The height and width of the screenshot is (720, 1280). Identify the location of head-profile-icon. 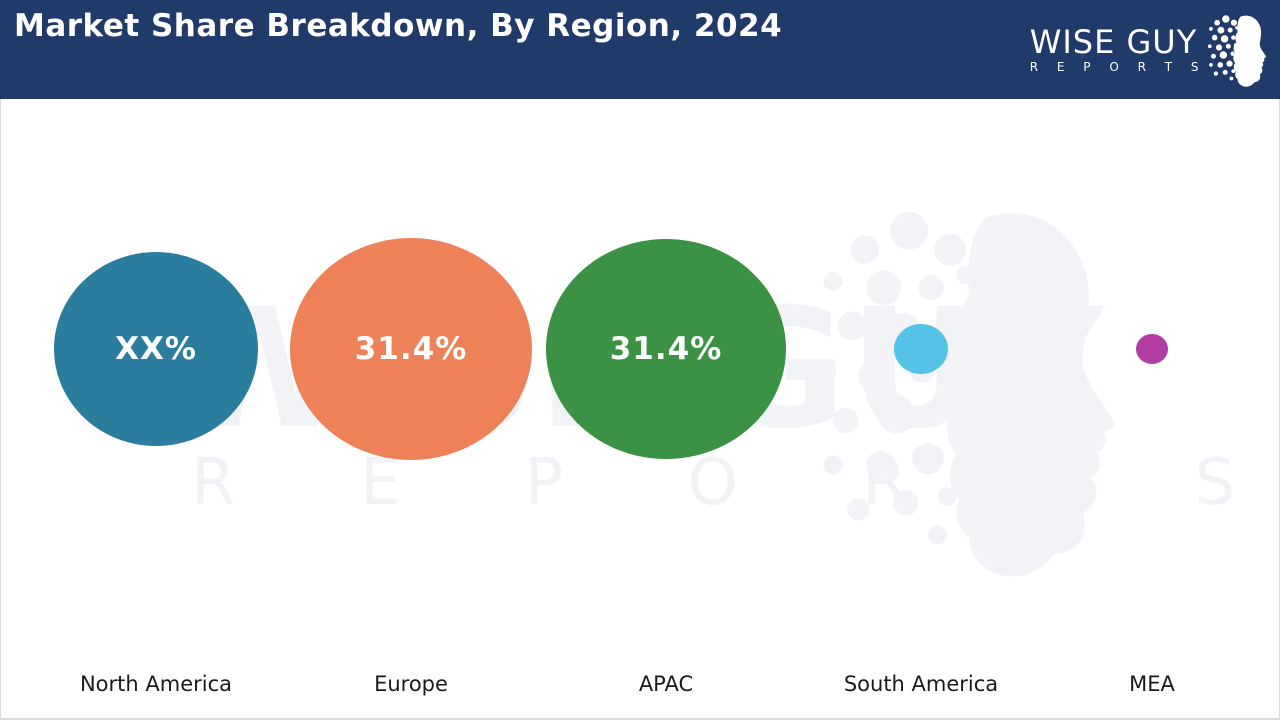
(1237, 50).